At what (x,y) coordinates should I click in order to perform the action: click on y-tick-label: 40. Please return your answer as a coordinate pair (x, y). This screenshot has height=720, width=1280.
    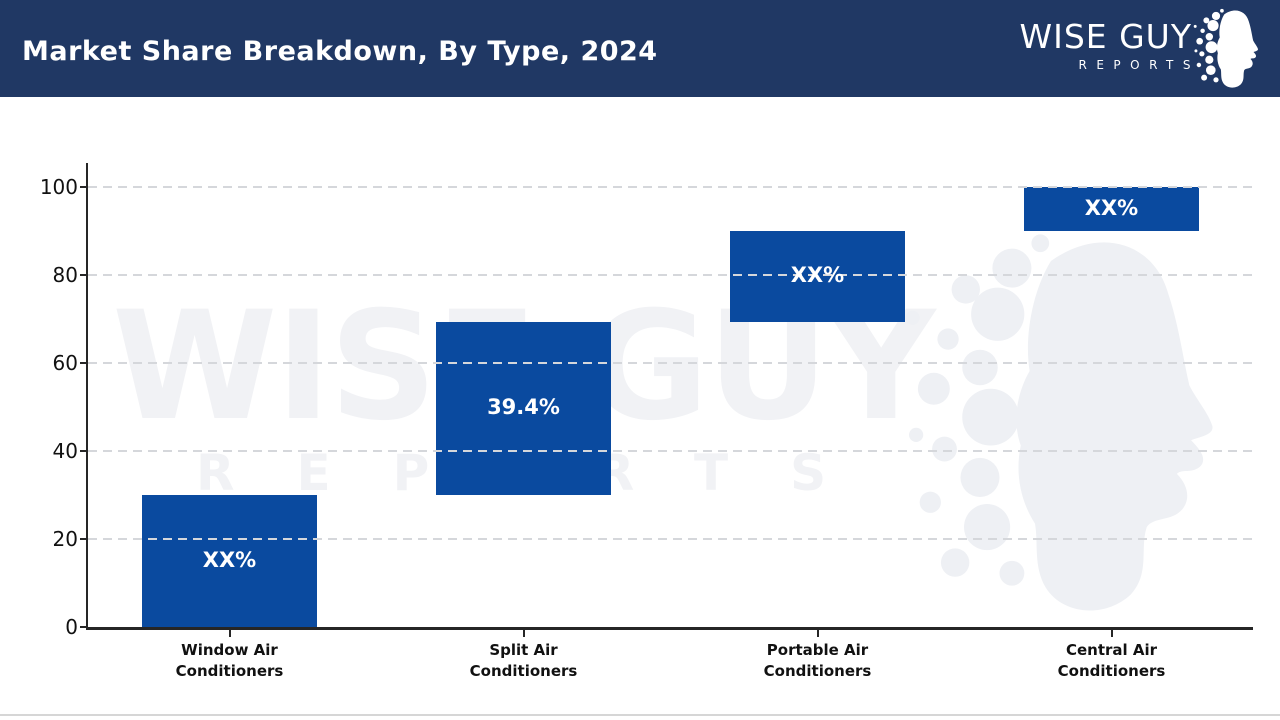
    Looking at the image, I should click on (65, 451).